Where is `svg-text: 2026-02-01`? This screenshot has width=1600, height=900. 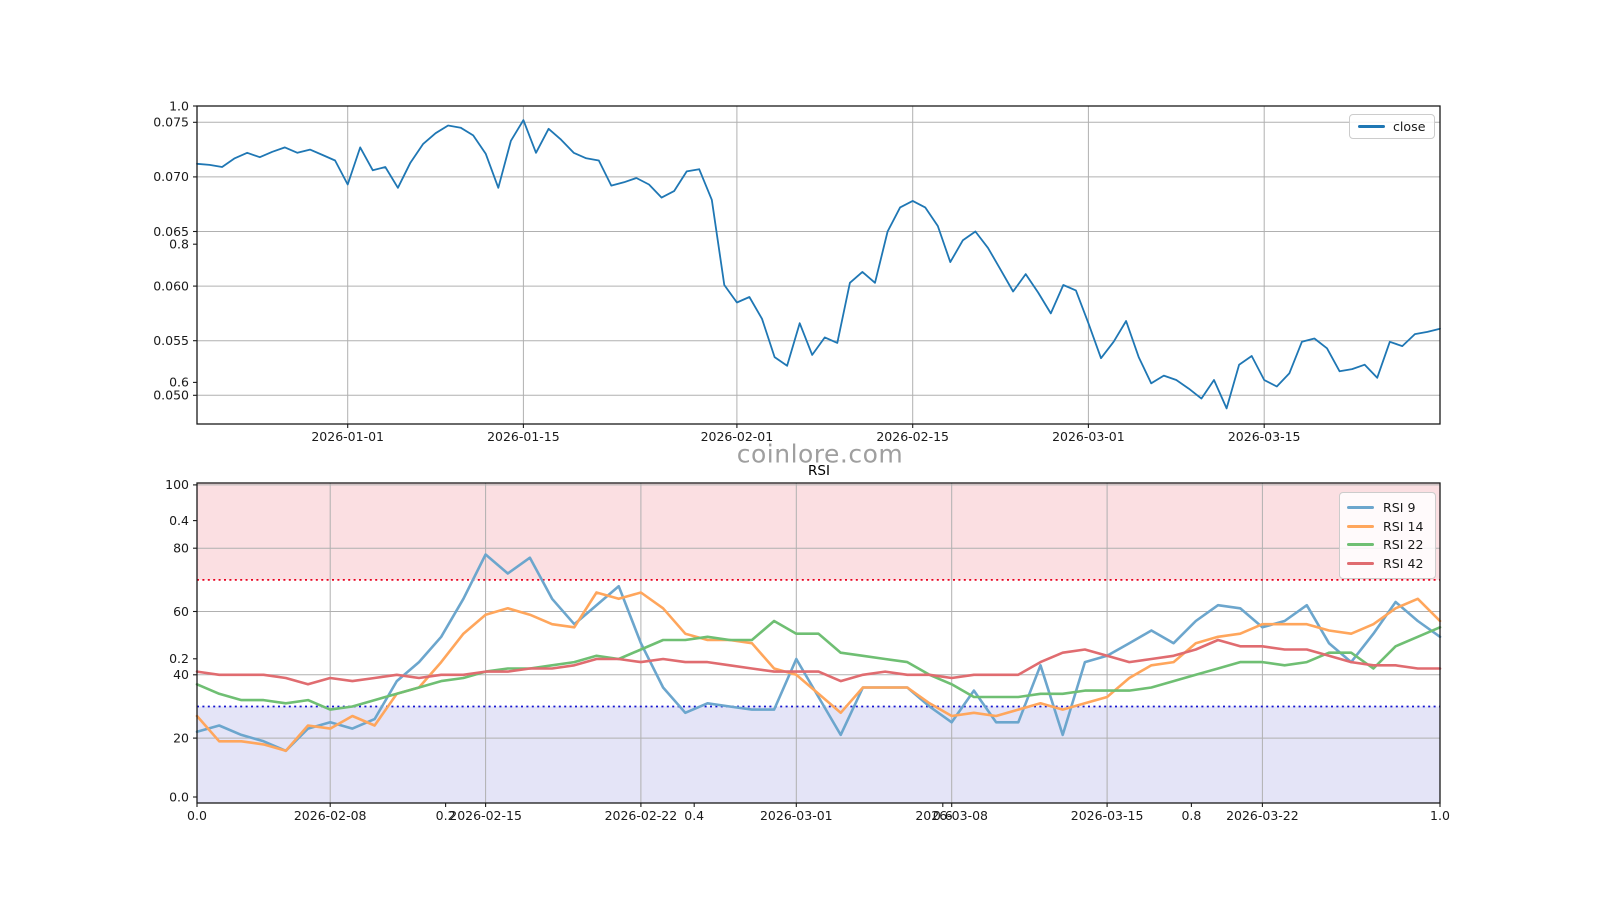
svg-text: 2026-02-01 is located at coordinates (737, 436).